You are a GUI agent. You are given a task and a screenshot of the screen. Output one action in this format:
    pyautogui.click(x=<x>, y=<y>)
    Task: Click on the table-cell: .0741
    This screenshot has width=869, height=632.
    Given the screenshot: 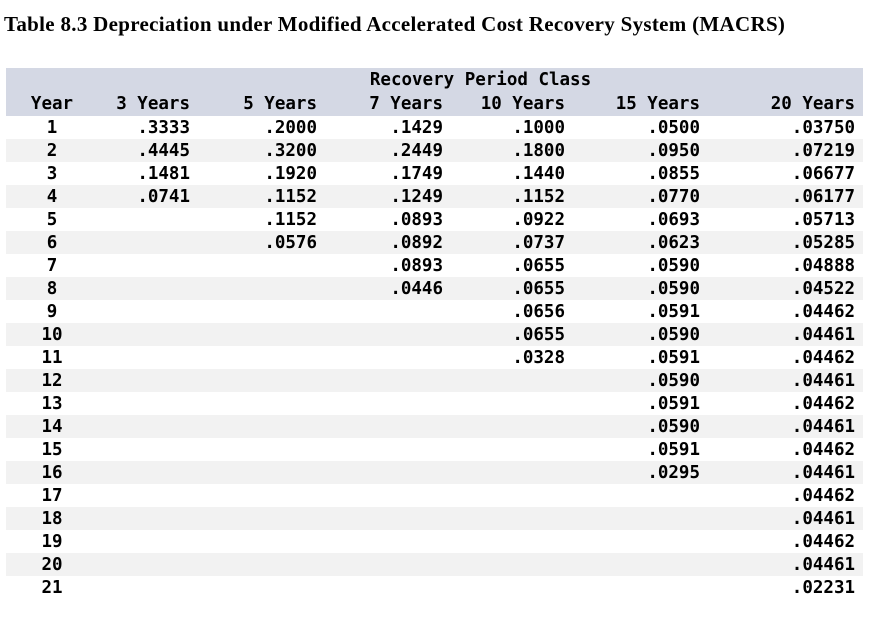 What is the action you would take?
    pyautogui.click(x=163, y=196)
    